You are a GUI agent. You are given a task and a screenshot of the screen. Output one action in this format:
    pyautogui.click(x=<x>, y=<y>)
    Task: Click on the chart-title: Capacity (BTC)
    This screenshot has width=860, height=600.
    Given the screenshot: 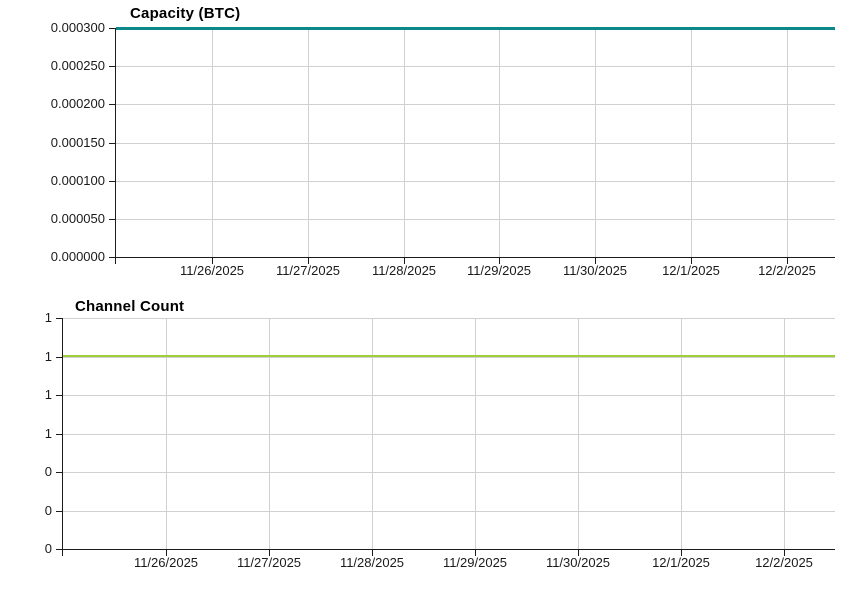 What is the action you would take?
    pyautogui.click(x=185, y=13)
    